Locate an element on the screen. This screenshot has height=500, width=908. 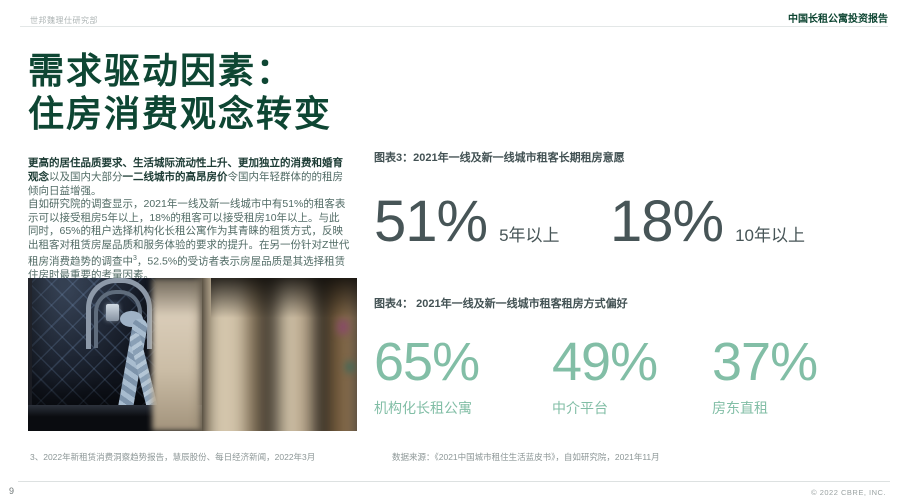
header-divider is located at coordinates (454, 26).